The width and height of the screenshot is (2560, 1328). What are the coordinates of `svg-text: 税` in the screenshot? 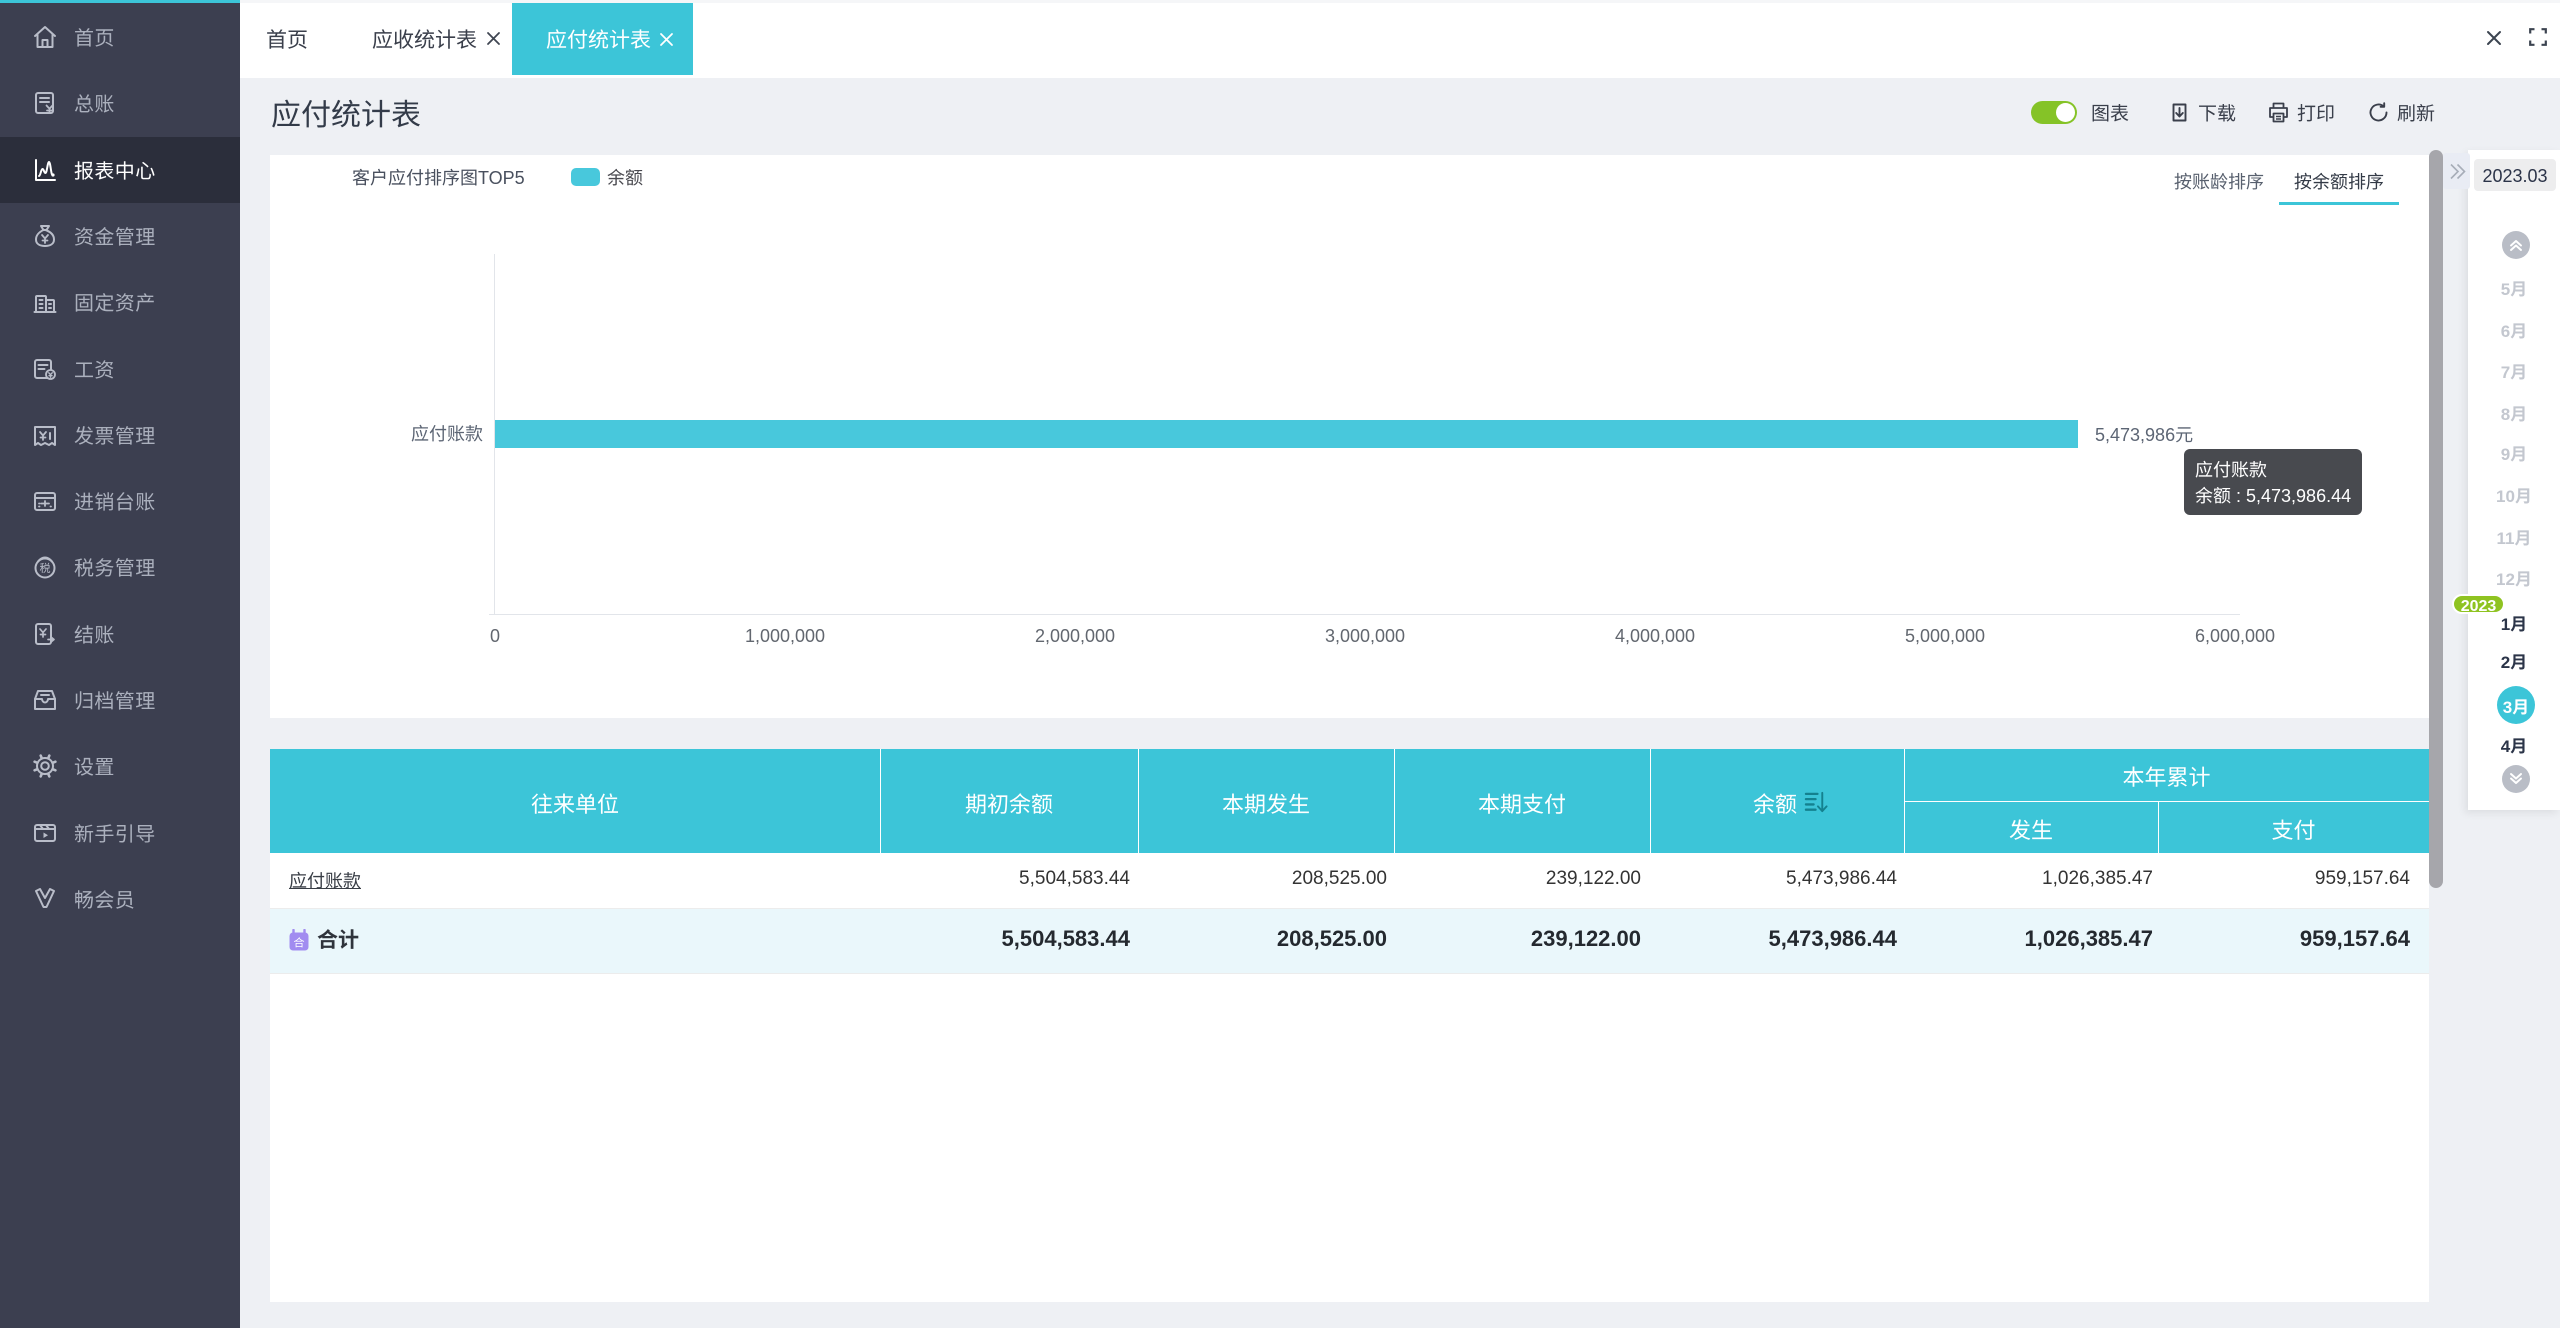 It's located at (45, 568).